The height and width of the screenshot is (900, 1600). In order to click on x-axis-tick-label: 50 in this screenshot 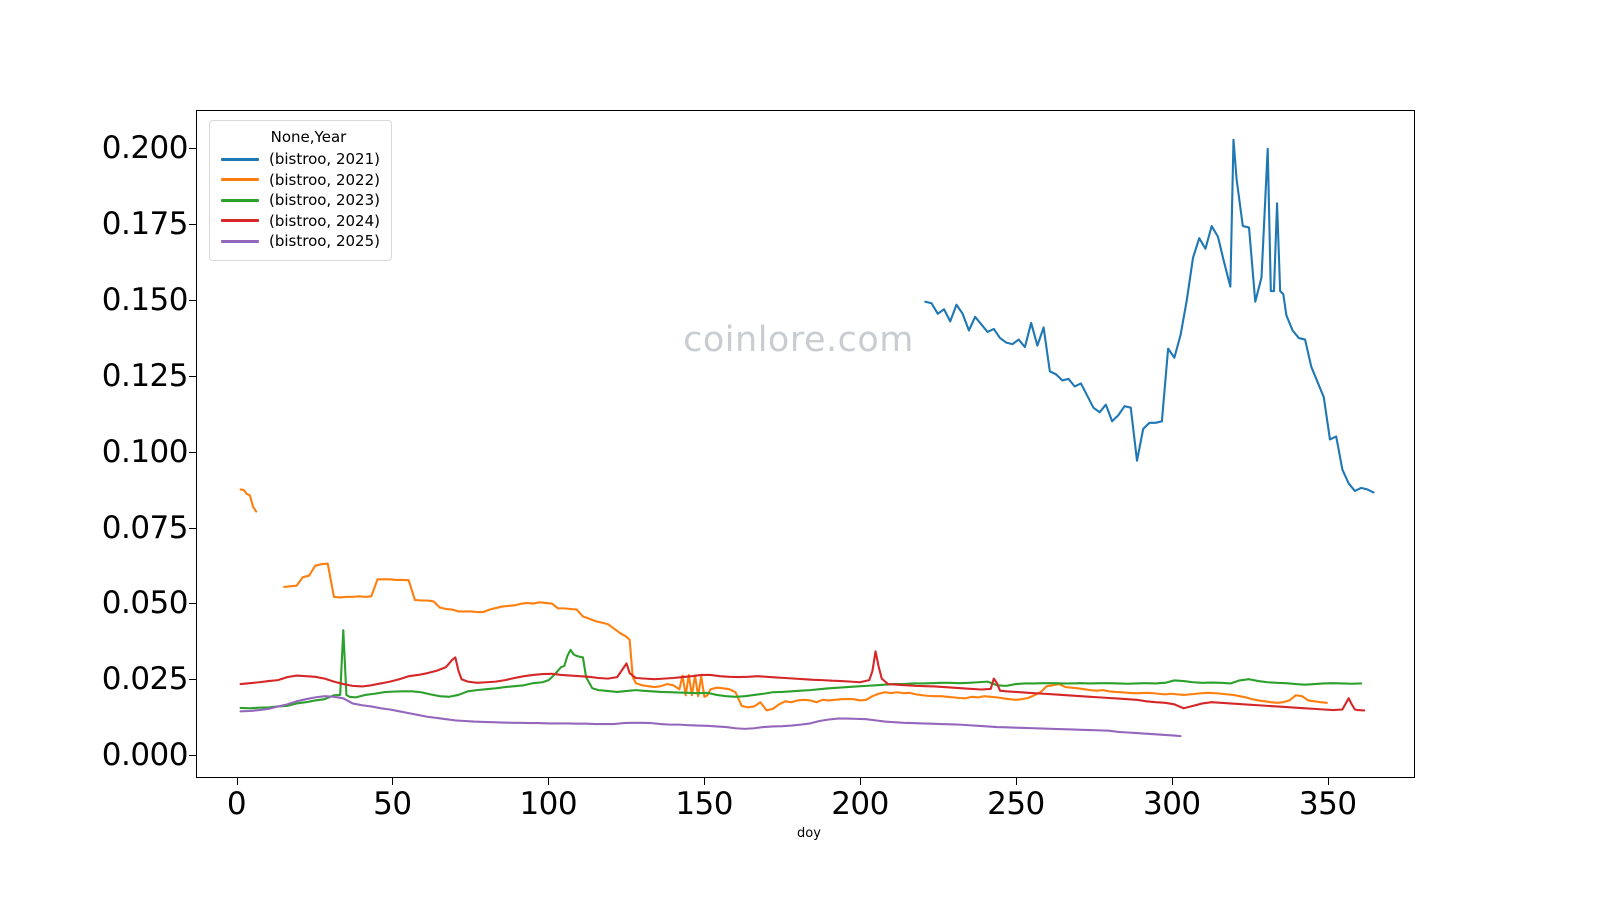, I will do `click(392, 804)`.